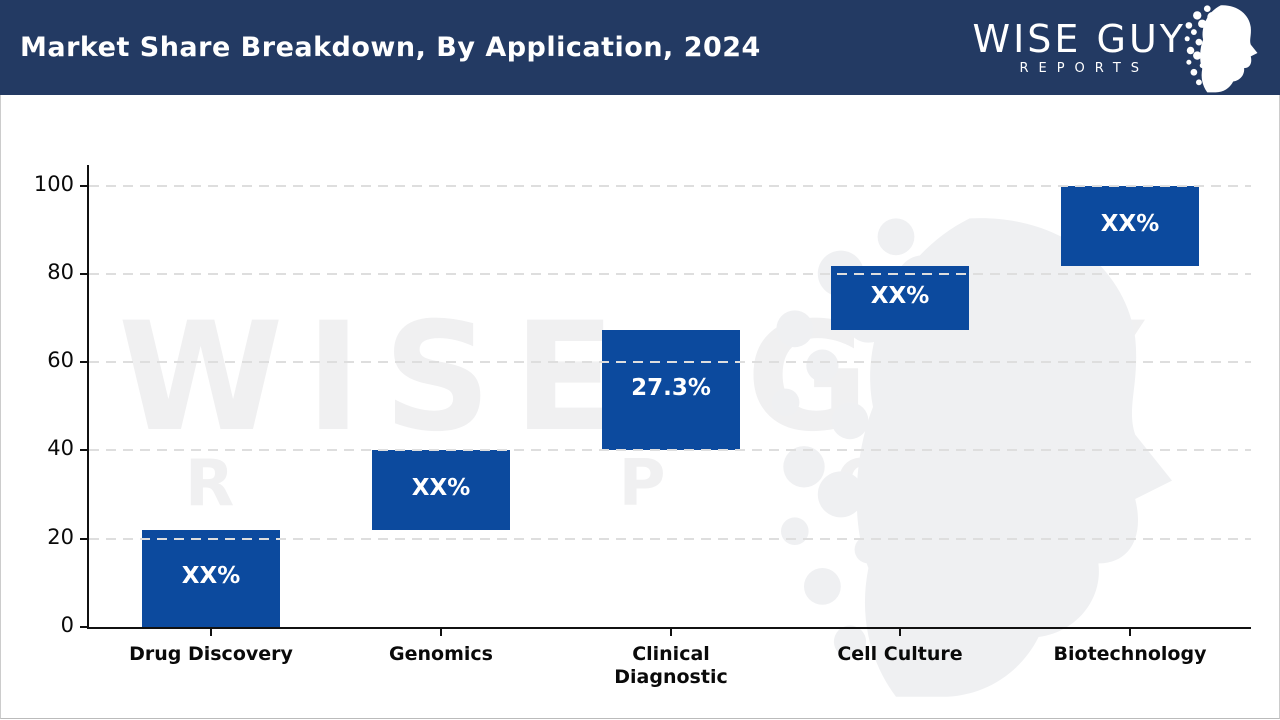 The image size is (1280, 720). I want to click on y-tick-label: 80, so click(60, 271).